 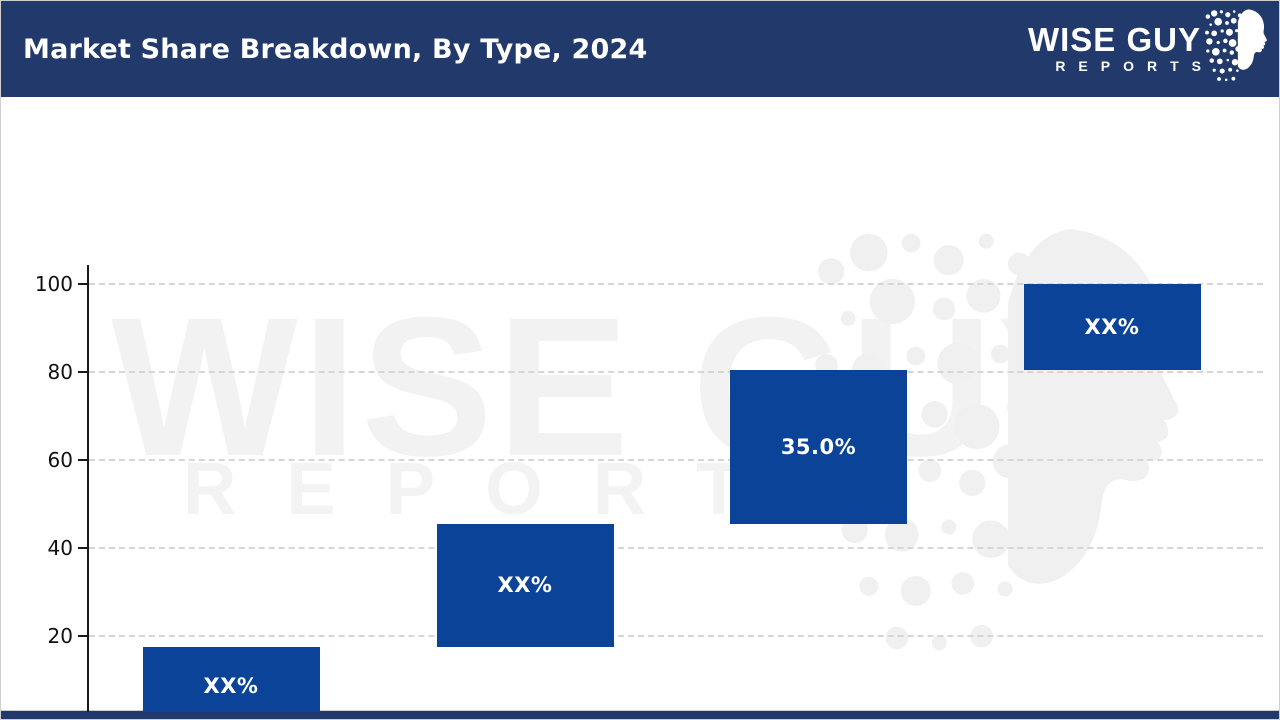 I want to click on y-tick-label: 100, so click(x=53, y=284).